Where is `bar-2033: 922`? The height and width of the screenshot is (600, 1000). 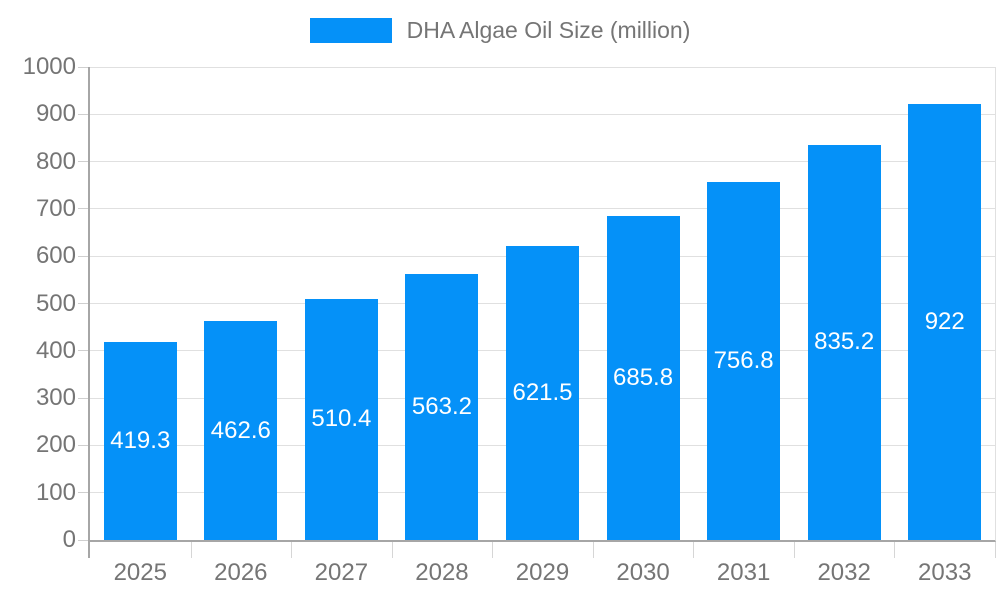
bar-2033: 922 is located at coordinates (945, 321).